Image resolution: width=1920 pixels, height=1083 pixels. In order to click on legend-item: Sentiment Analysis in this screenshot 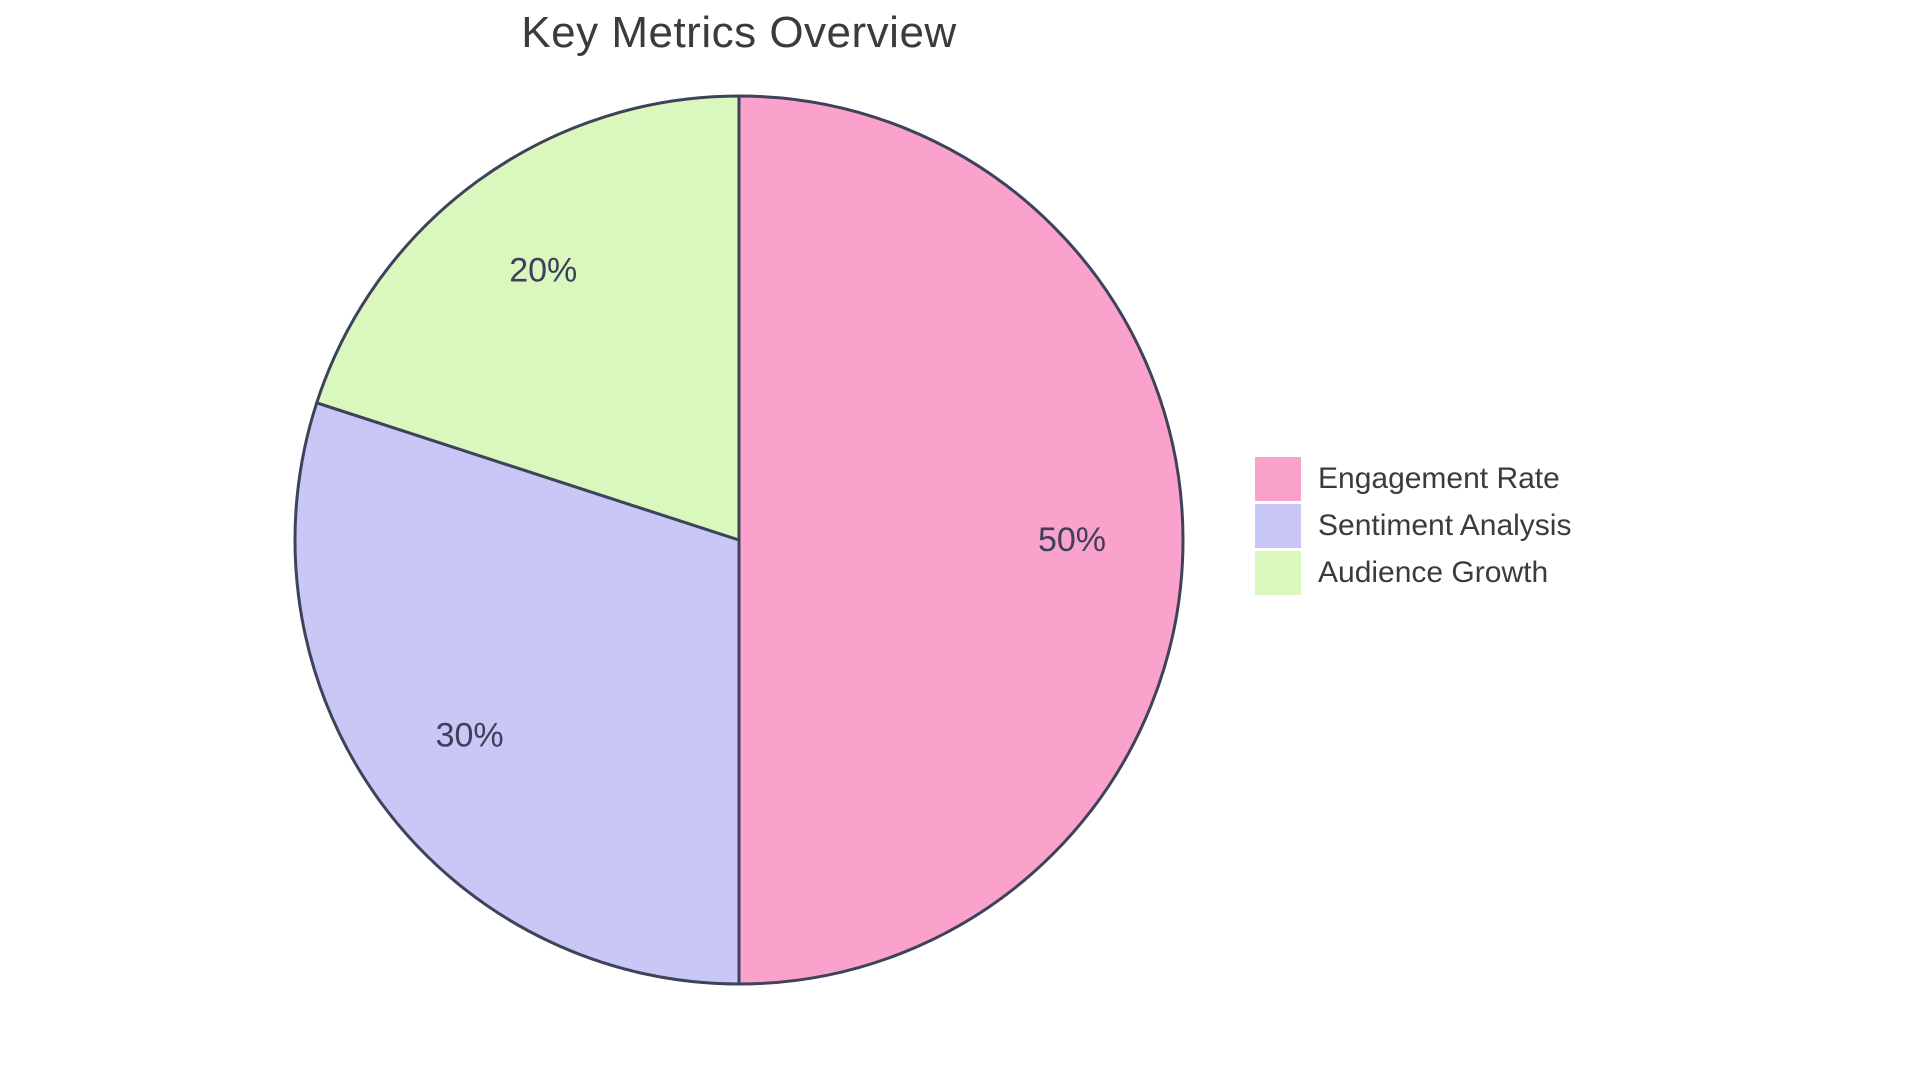, I will do `click(1413, 526)`.